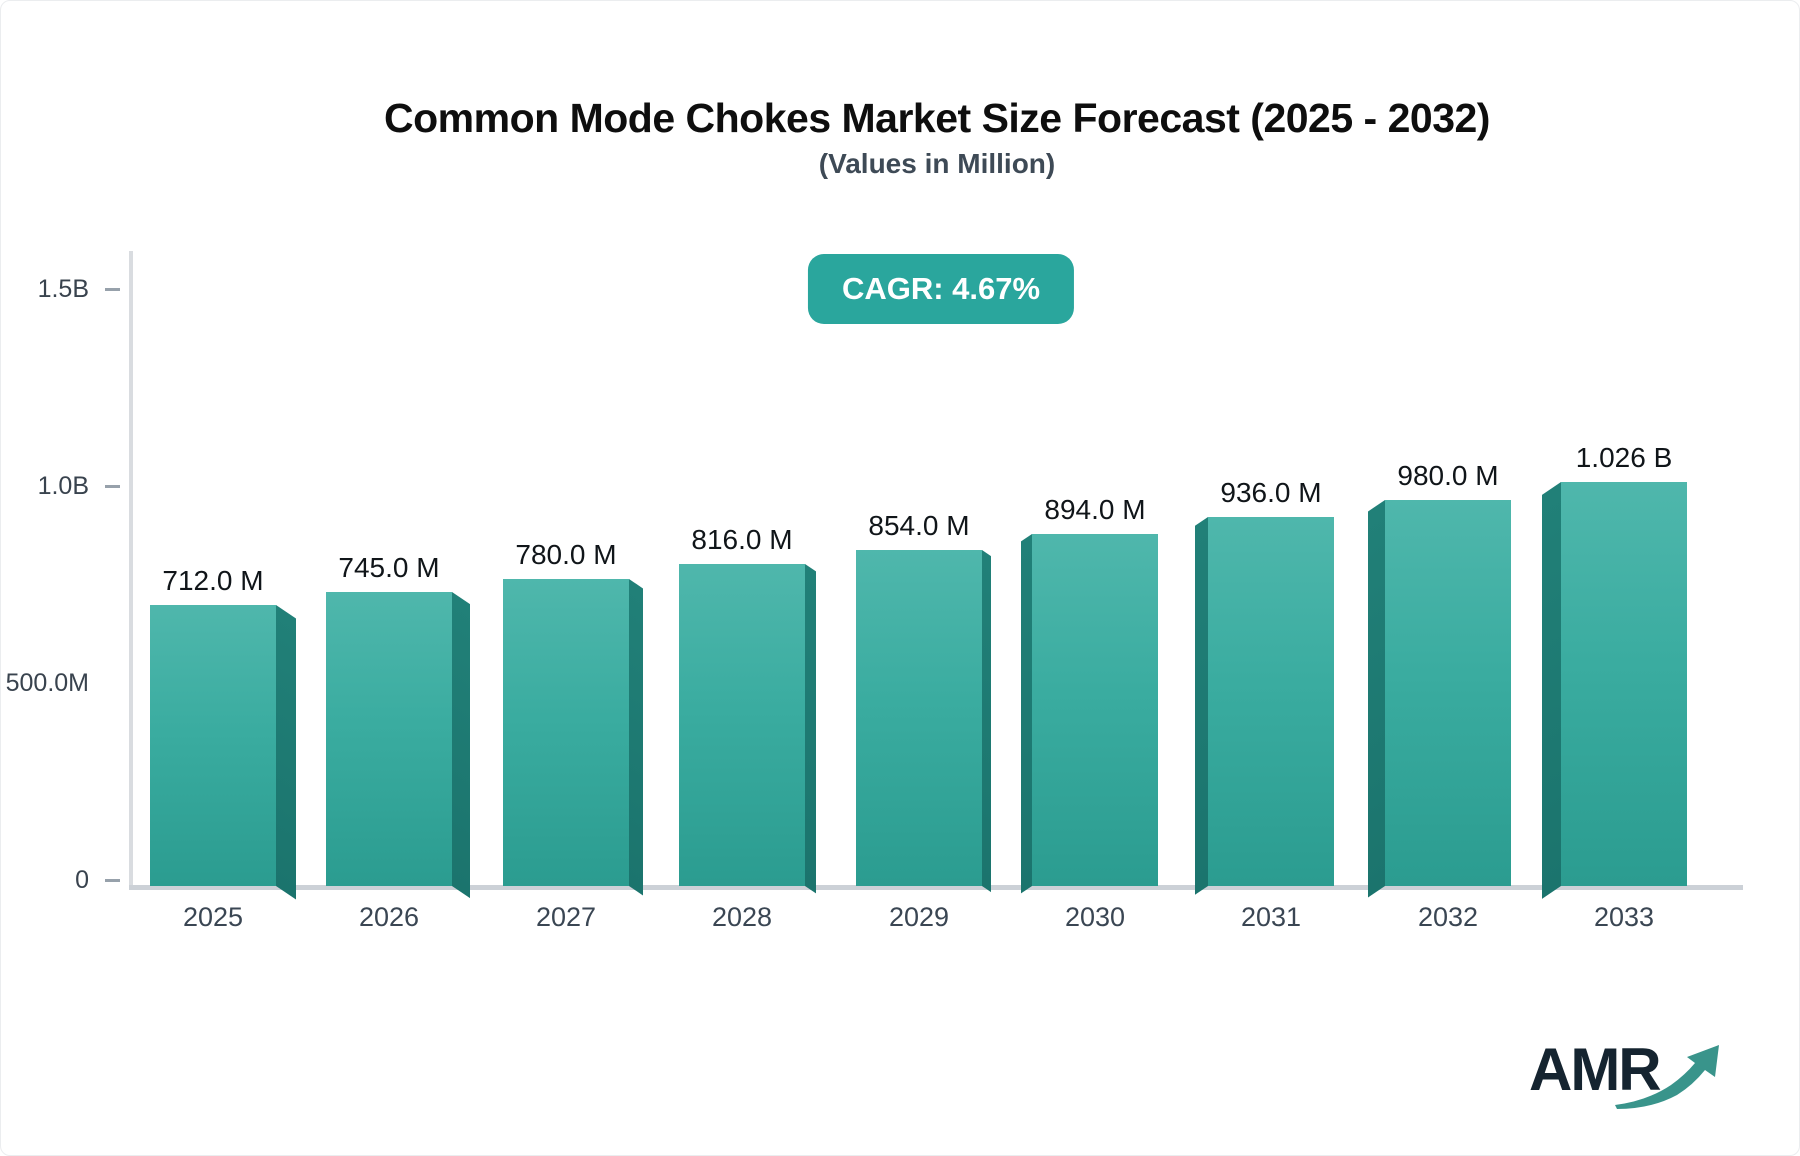  Describe the element at coordinates (1624, 917) in the screenshot. I see `x-tick-label: 2033` at that location.